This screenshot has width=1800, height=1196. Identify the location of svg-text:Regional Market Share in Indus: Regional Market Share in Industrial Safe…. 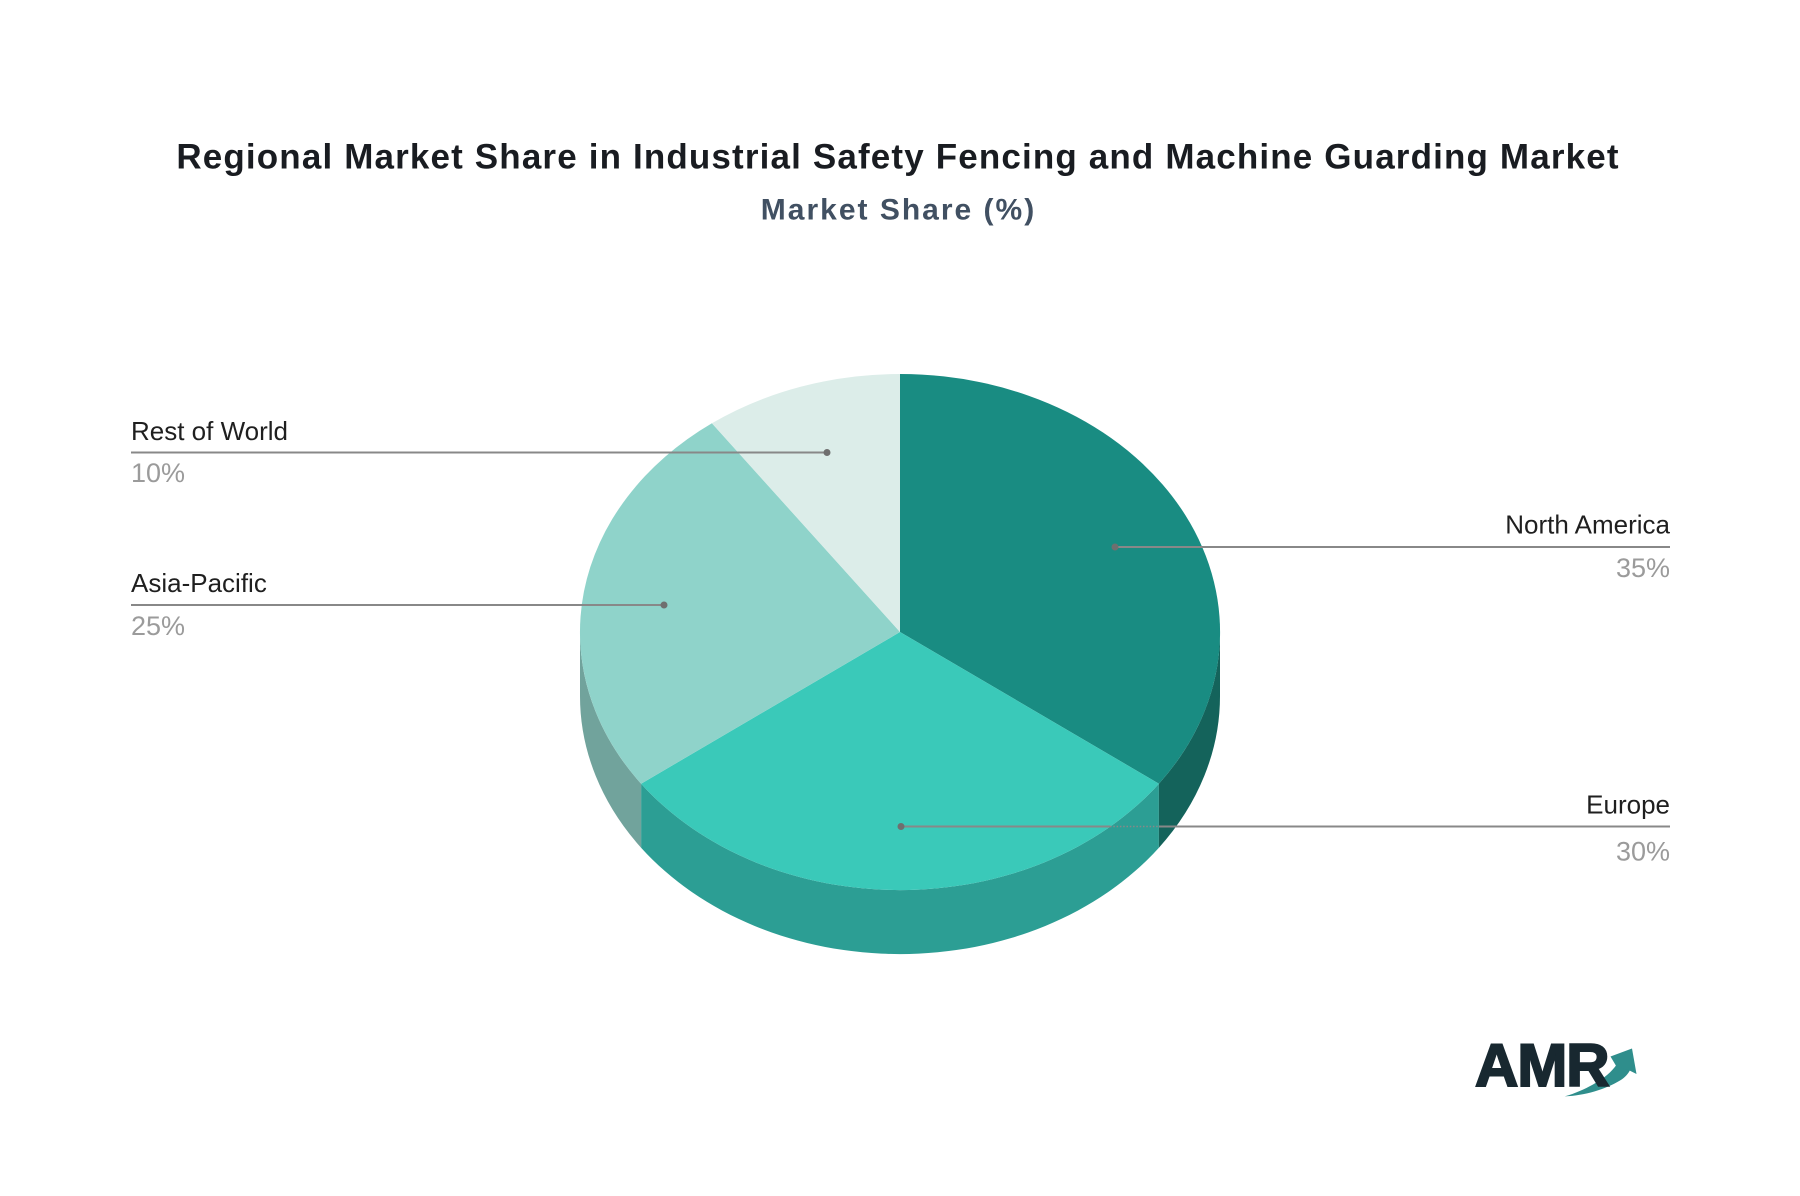
(897, 157).